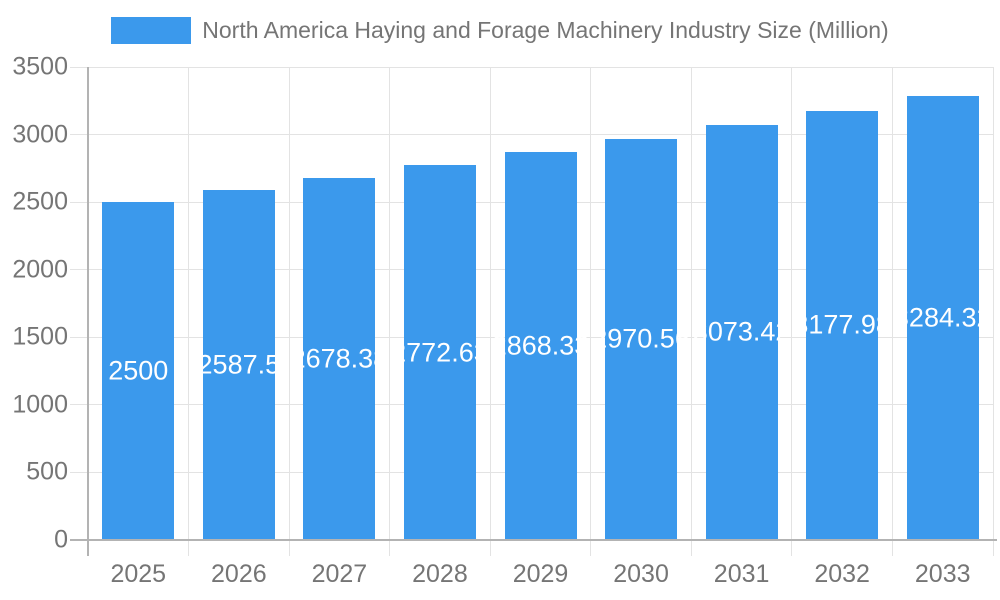 This screenshot has width=1000, height=600. I want to click on legend-color-swatch, so click(151, 30).